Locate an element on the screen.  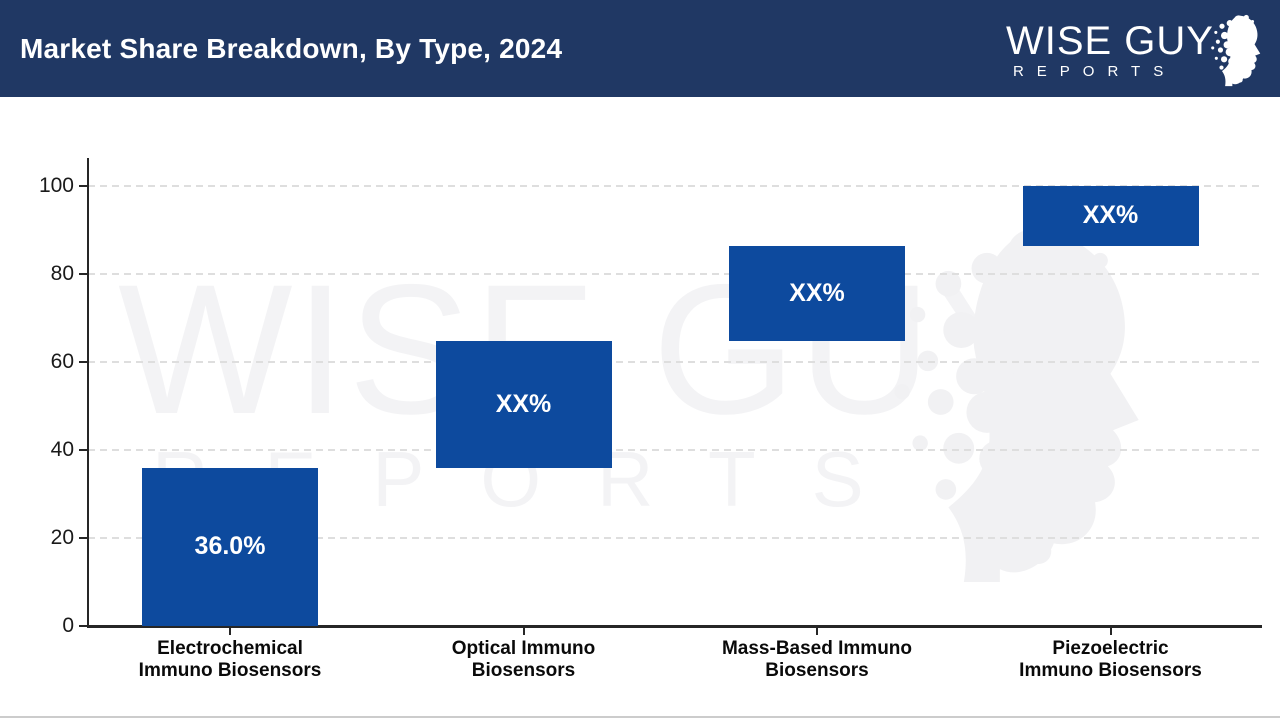
x-category-label-line: Mass-Based Immuno is located at coordinates (817, 648).